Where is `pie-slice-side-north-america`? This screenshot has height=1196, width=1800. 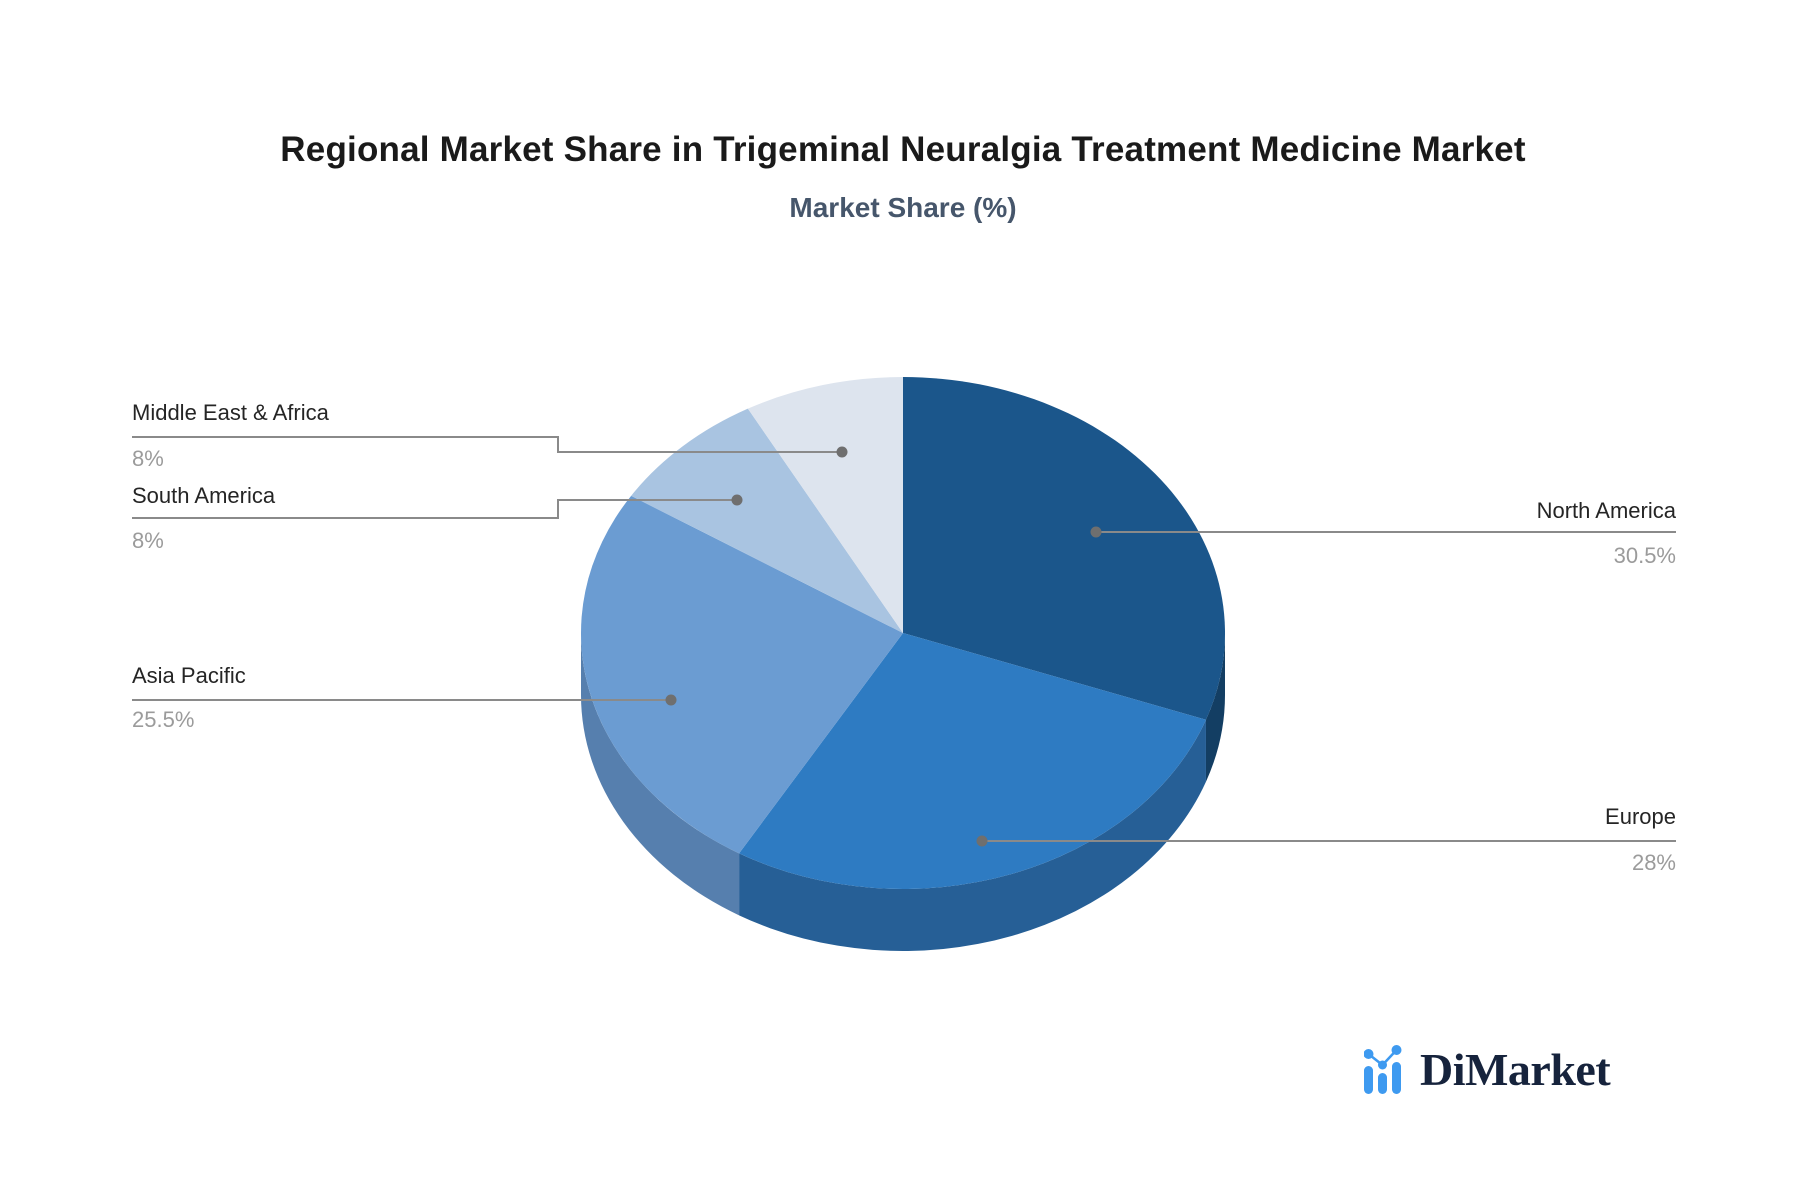 pie-slice-side-north-america is located at coordinates (1215, 707).